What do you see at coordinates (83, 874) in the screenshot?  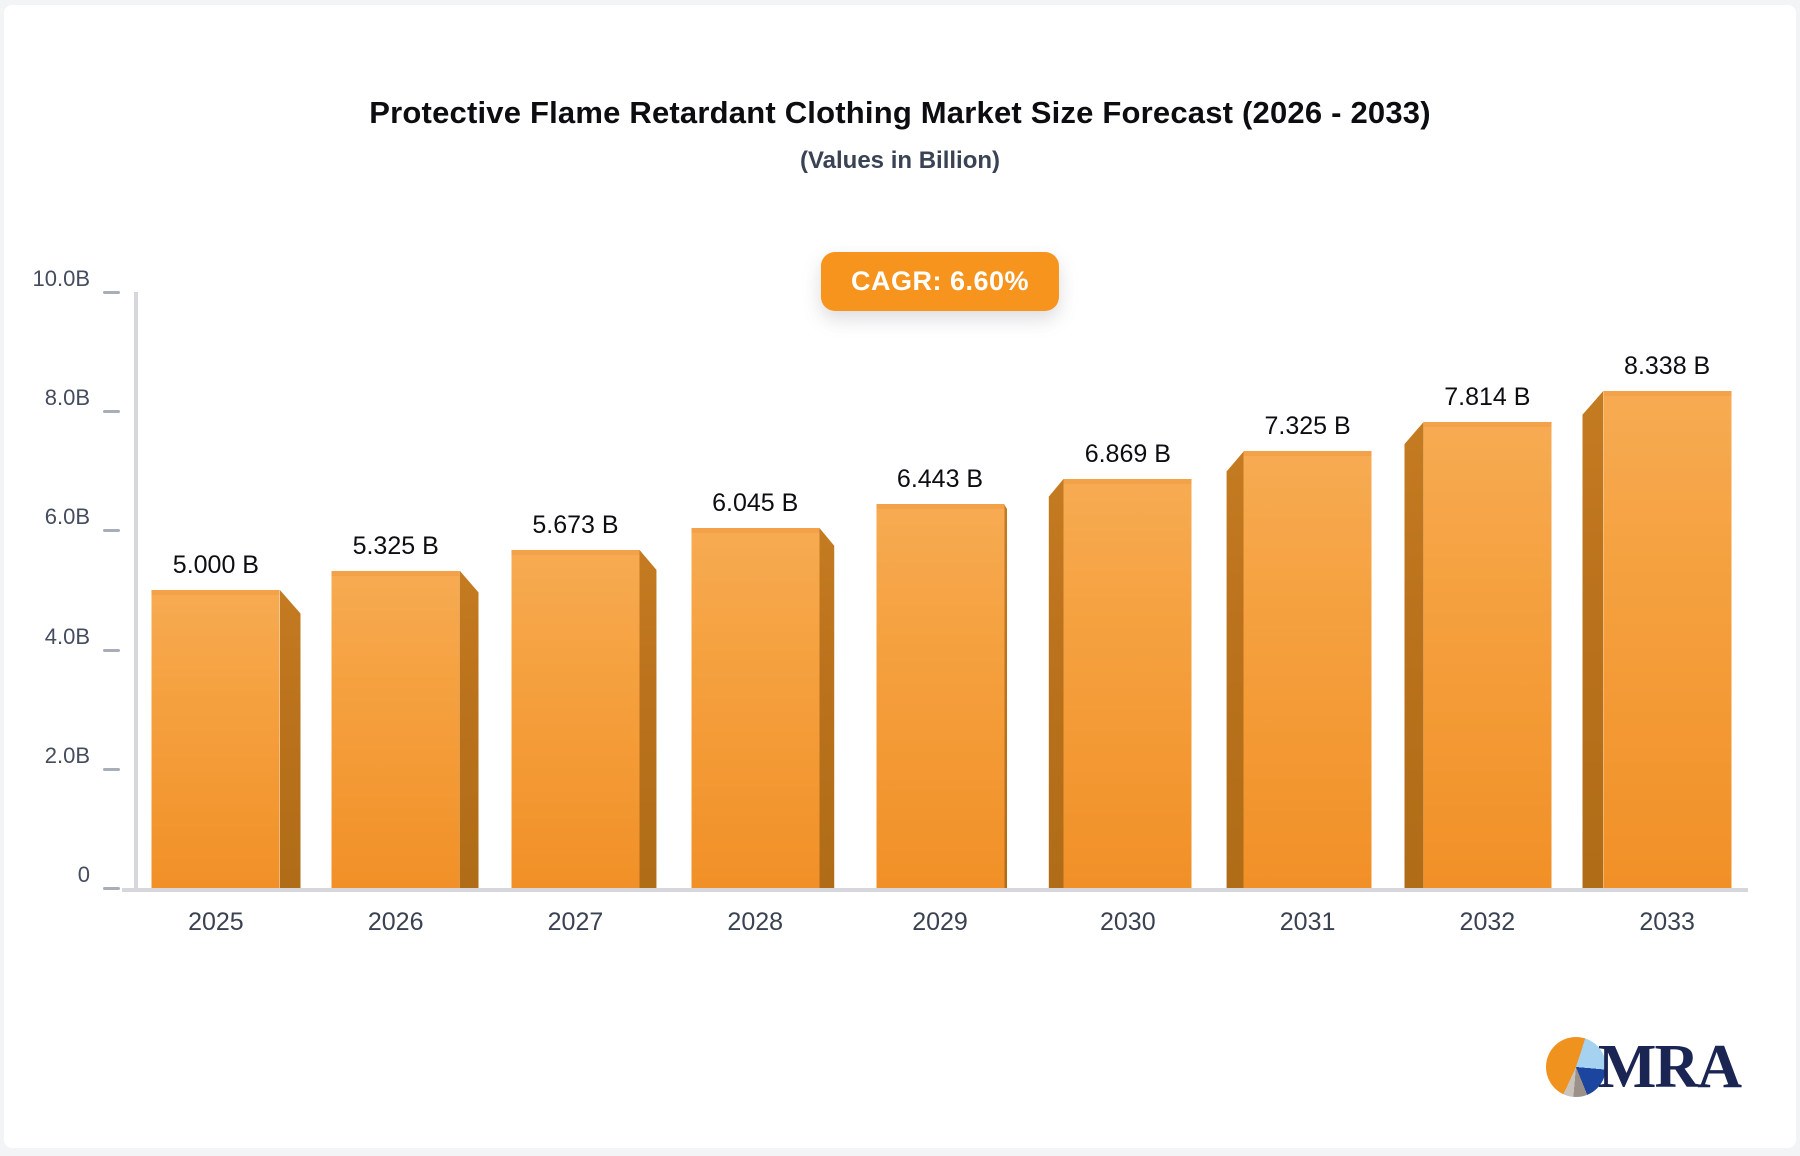 I see `y-tick-label: 0` at bounding box center [83, 874].